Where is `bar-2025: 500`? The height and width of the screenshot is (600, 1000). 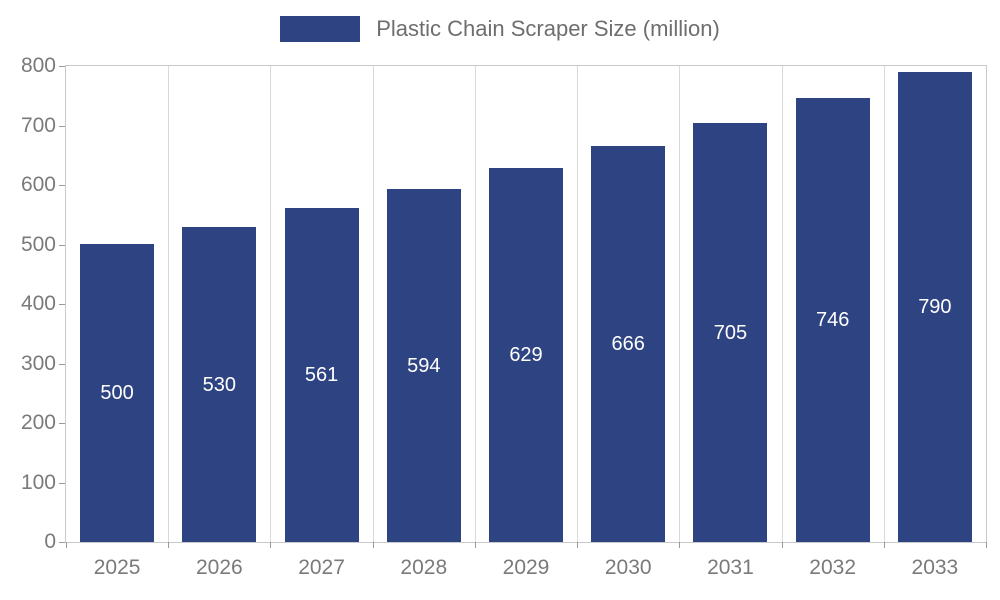
bar-2025: 500 is located at coordinates (117, 393).